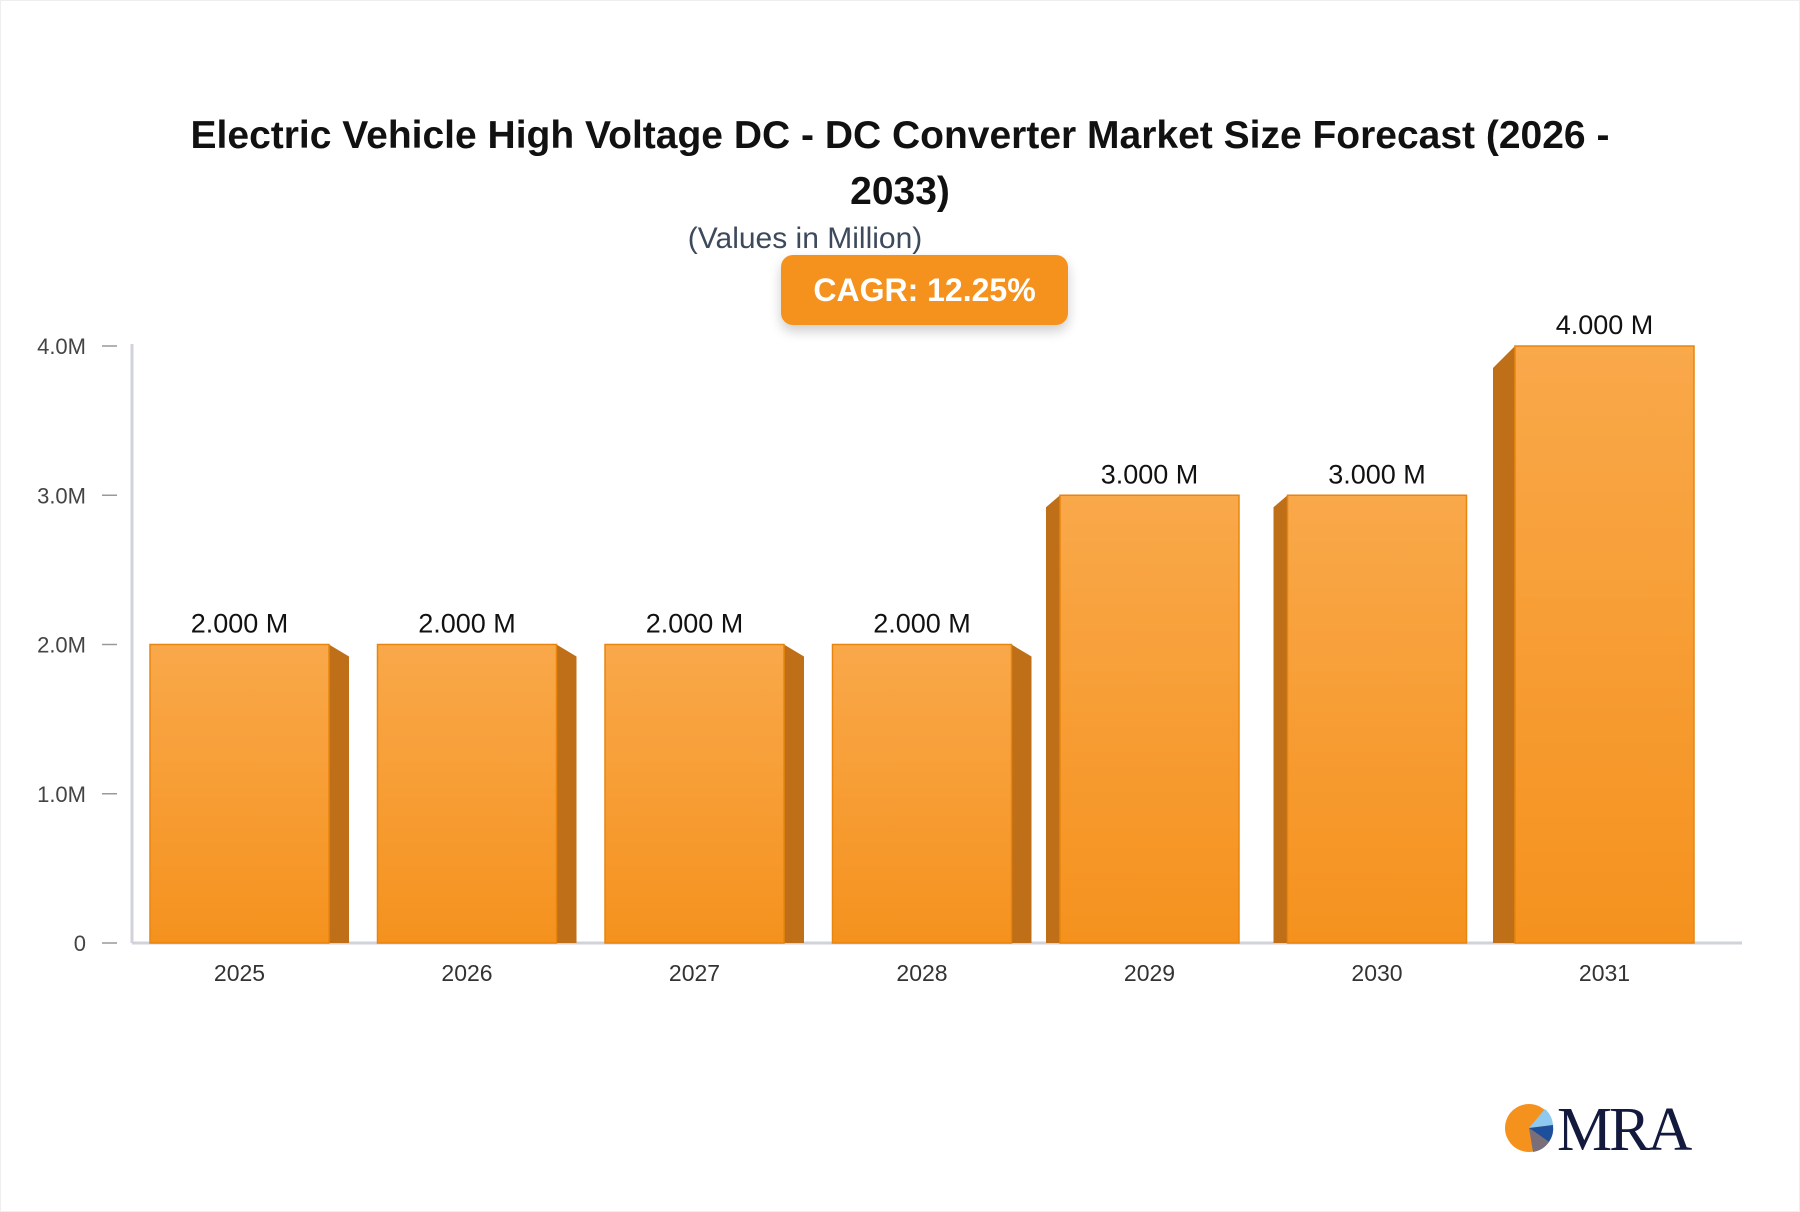  Describe the element at coordinates (61, 346) in the screenshot. I see `y-tick-label: 4.0M` at that location.